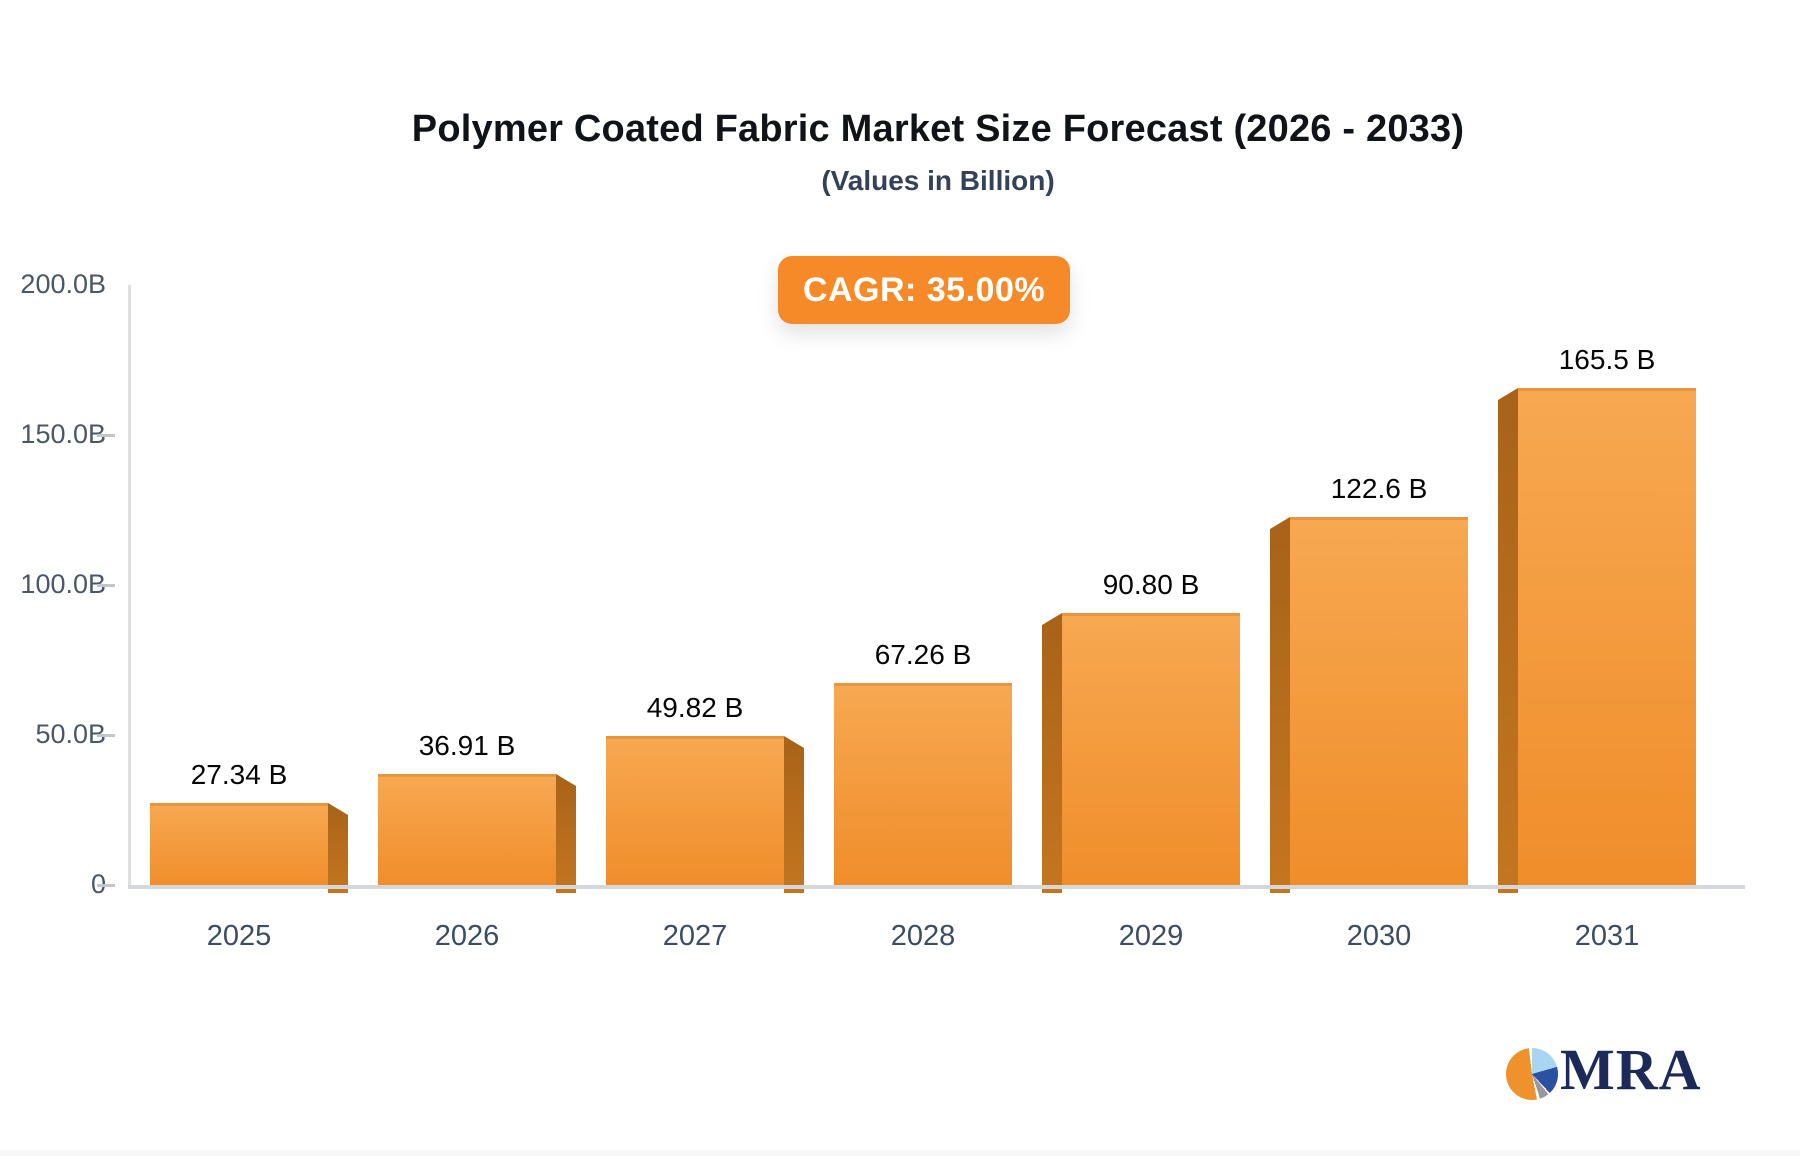 Image resolution: width=1800 pixels, height=1156 pixels. What do you see at coordinates (1151, 584) in the screenshot?
I see `bar-value-label: 90.80 B` at bounding box center [1151, 584].